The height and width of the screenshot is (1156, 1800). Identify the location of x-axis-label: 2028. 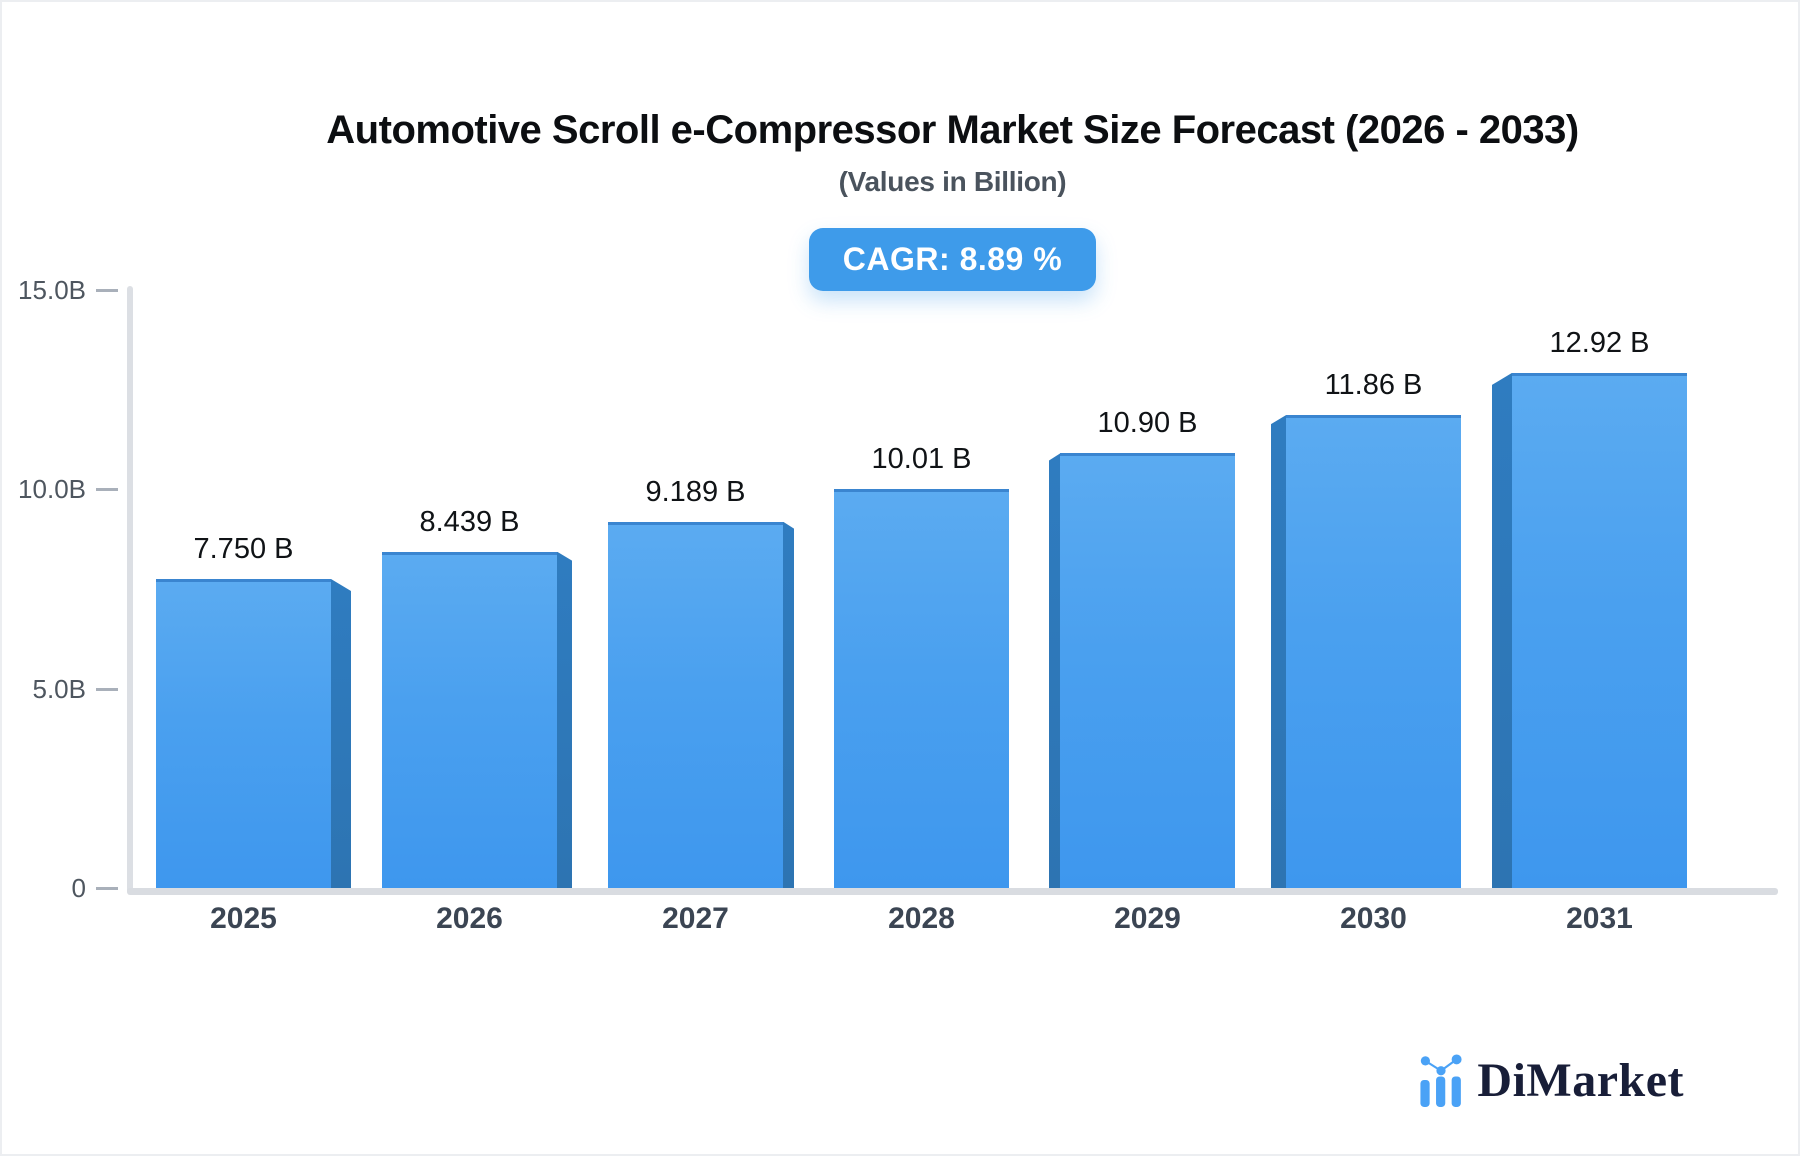
(921, 918).